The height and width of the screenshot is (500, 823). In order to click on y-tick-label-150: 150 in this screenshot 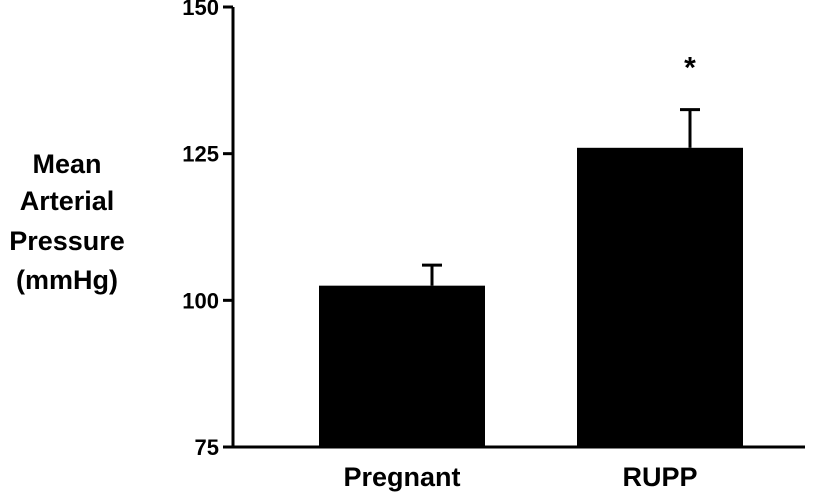, I will do `click(200, 10)`.